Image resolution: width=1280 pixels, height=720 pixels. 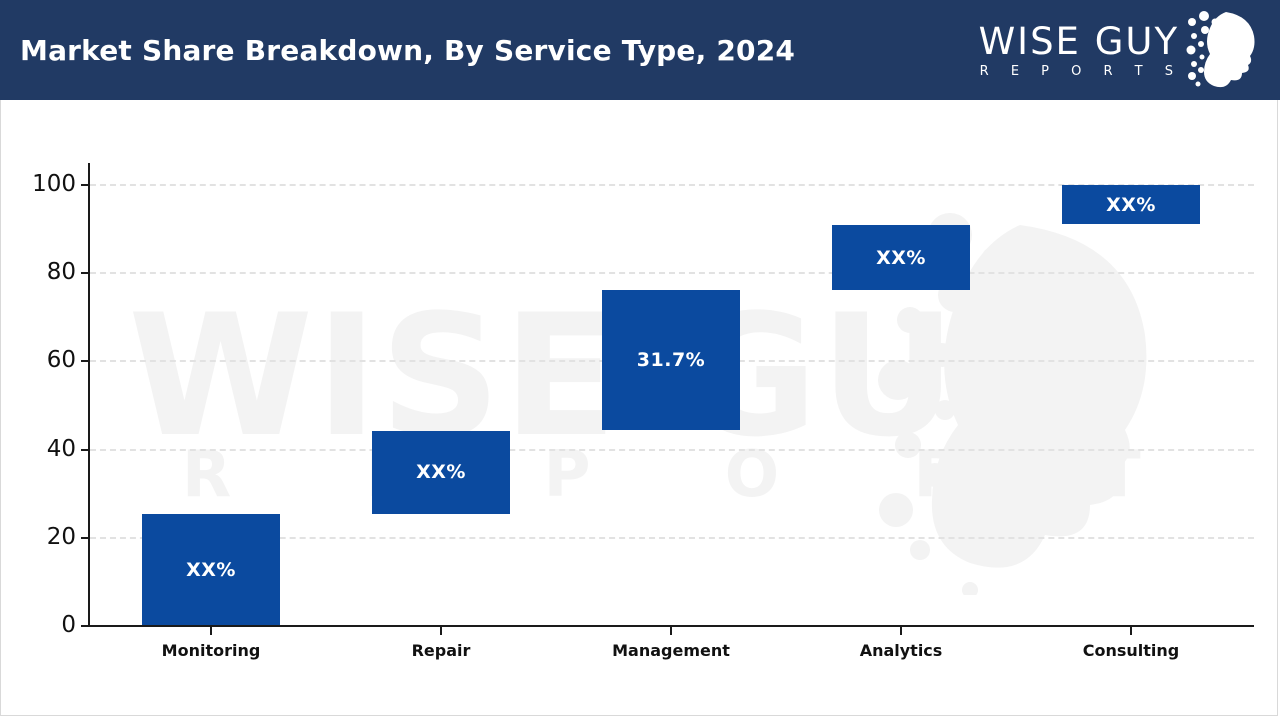 I want to click on logo-subtext: R E P O R T S, so click(x=1080, y=71).